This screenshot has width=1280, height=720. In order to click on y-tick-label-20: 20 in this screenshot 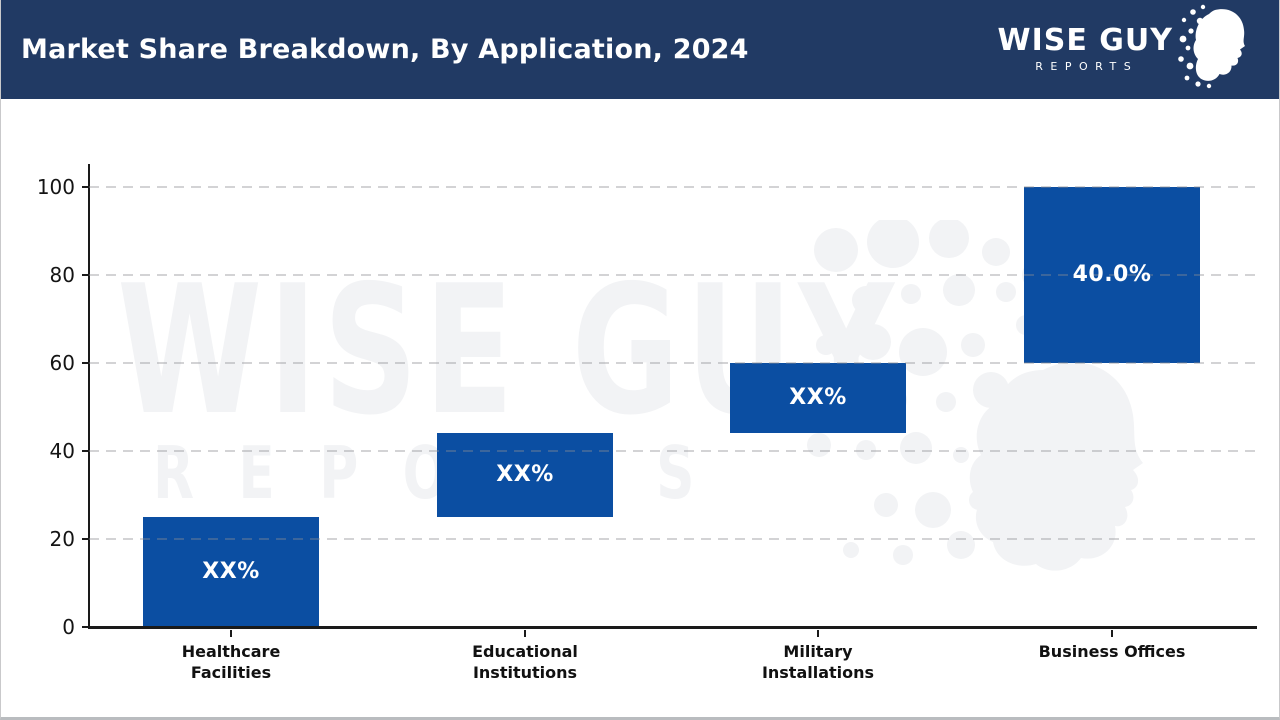, I will do `click(62, 539)`.